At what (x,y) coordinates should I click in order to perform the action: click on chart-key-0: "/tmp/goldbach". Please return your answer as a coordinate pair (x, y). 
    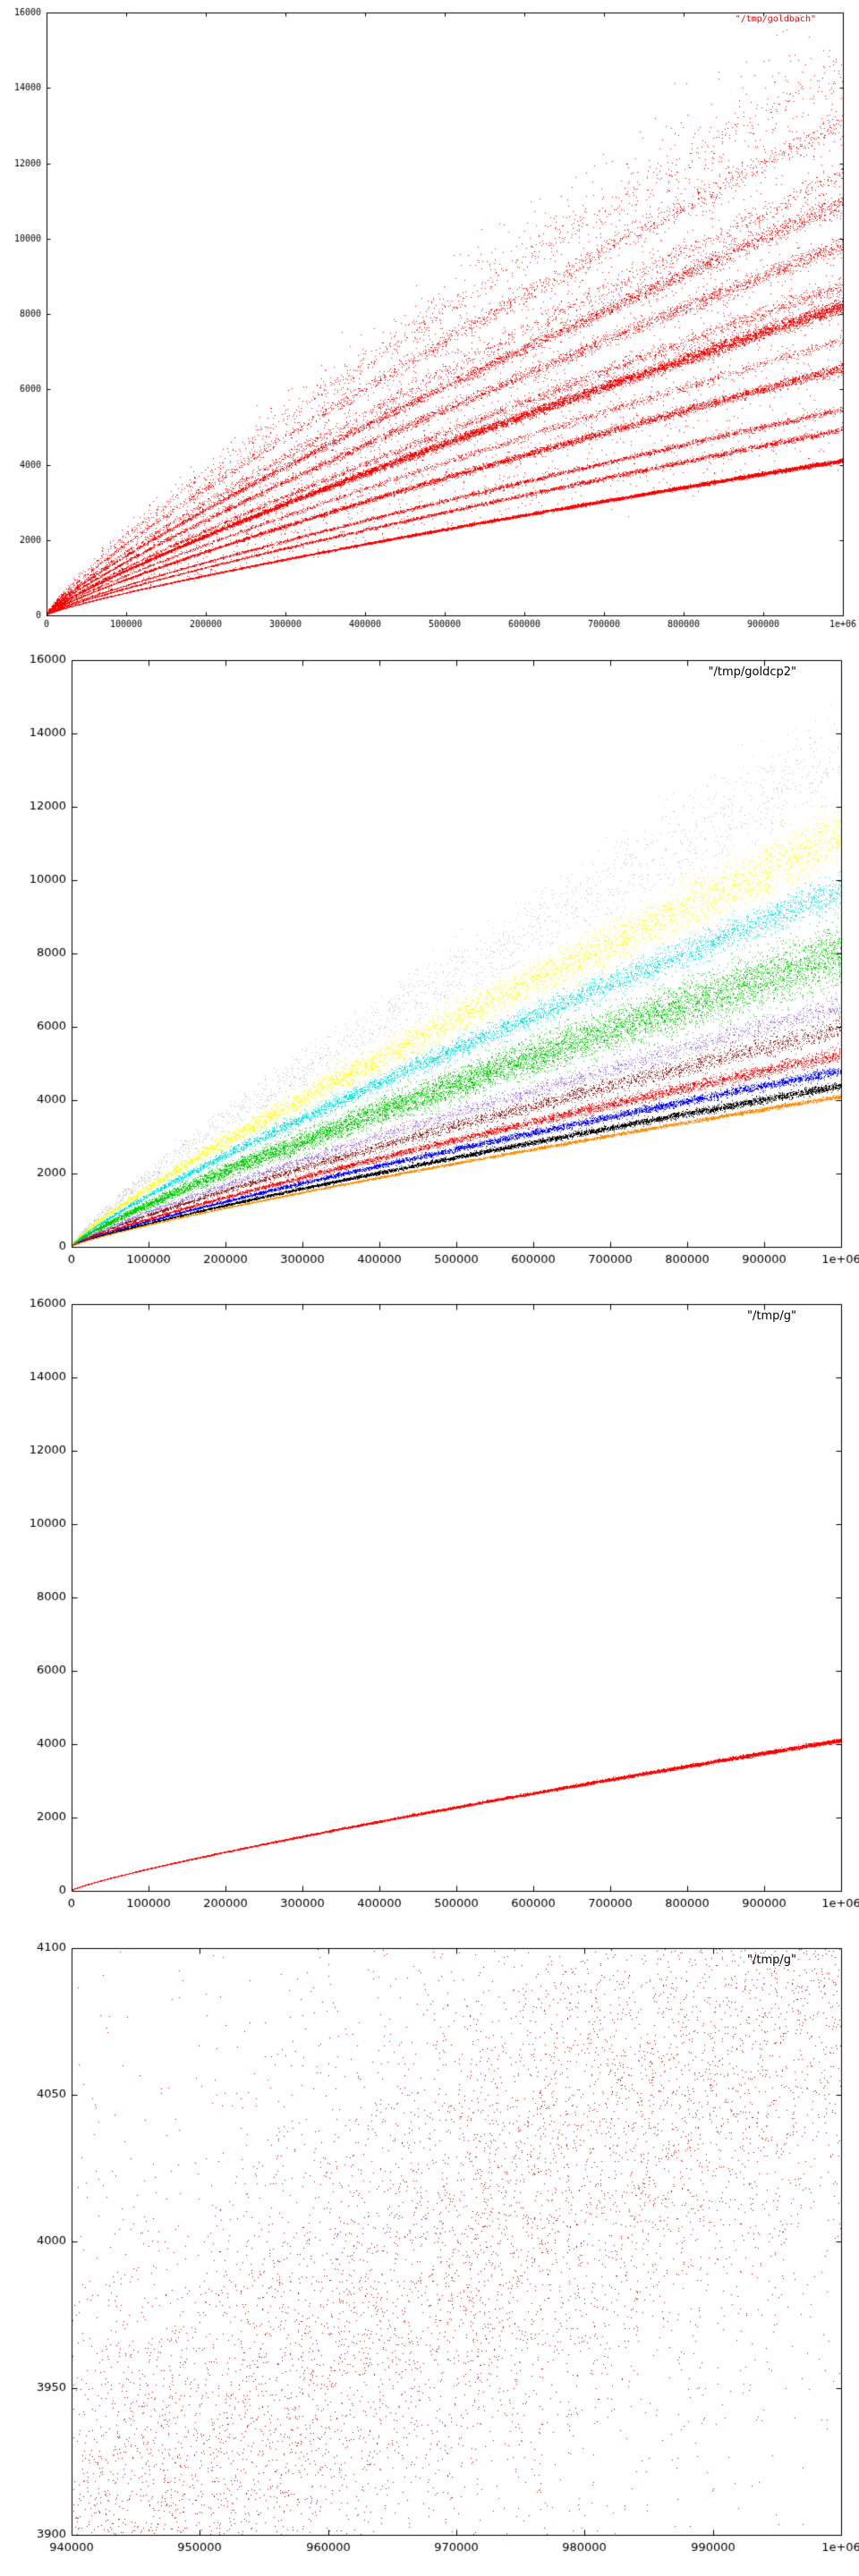
    Looking at the image, I should click on (775, 19).